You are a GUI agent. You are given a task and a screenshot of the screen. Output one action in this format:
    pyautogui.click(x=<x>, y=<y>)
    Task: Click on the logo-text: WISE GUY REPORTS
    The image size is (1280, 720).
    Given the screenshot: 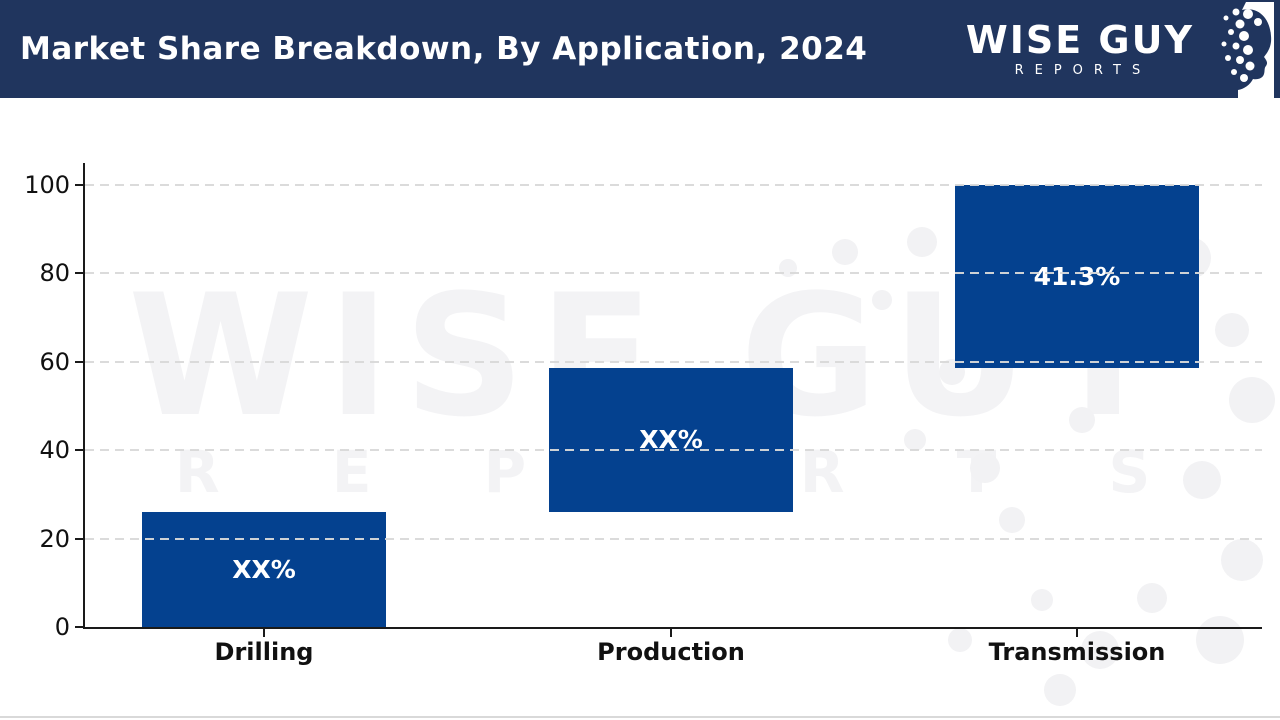 What is the action you would take?
    pyautogui.click(x=1080, y=49)
    